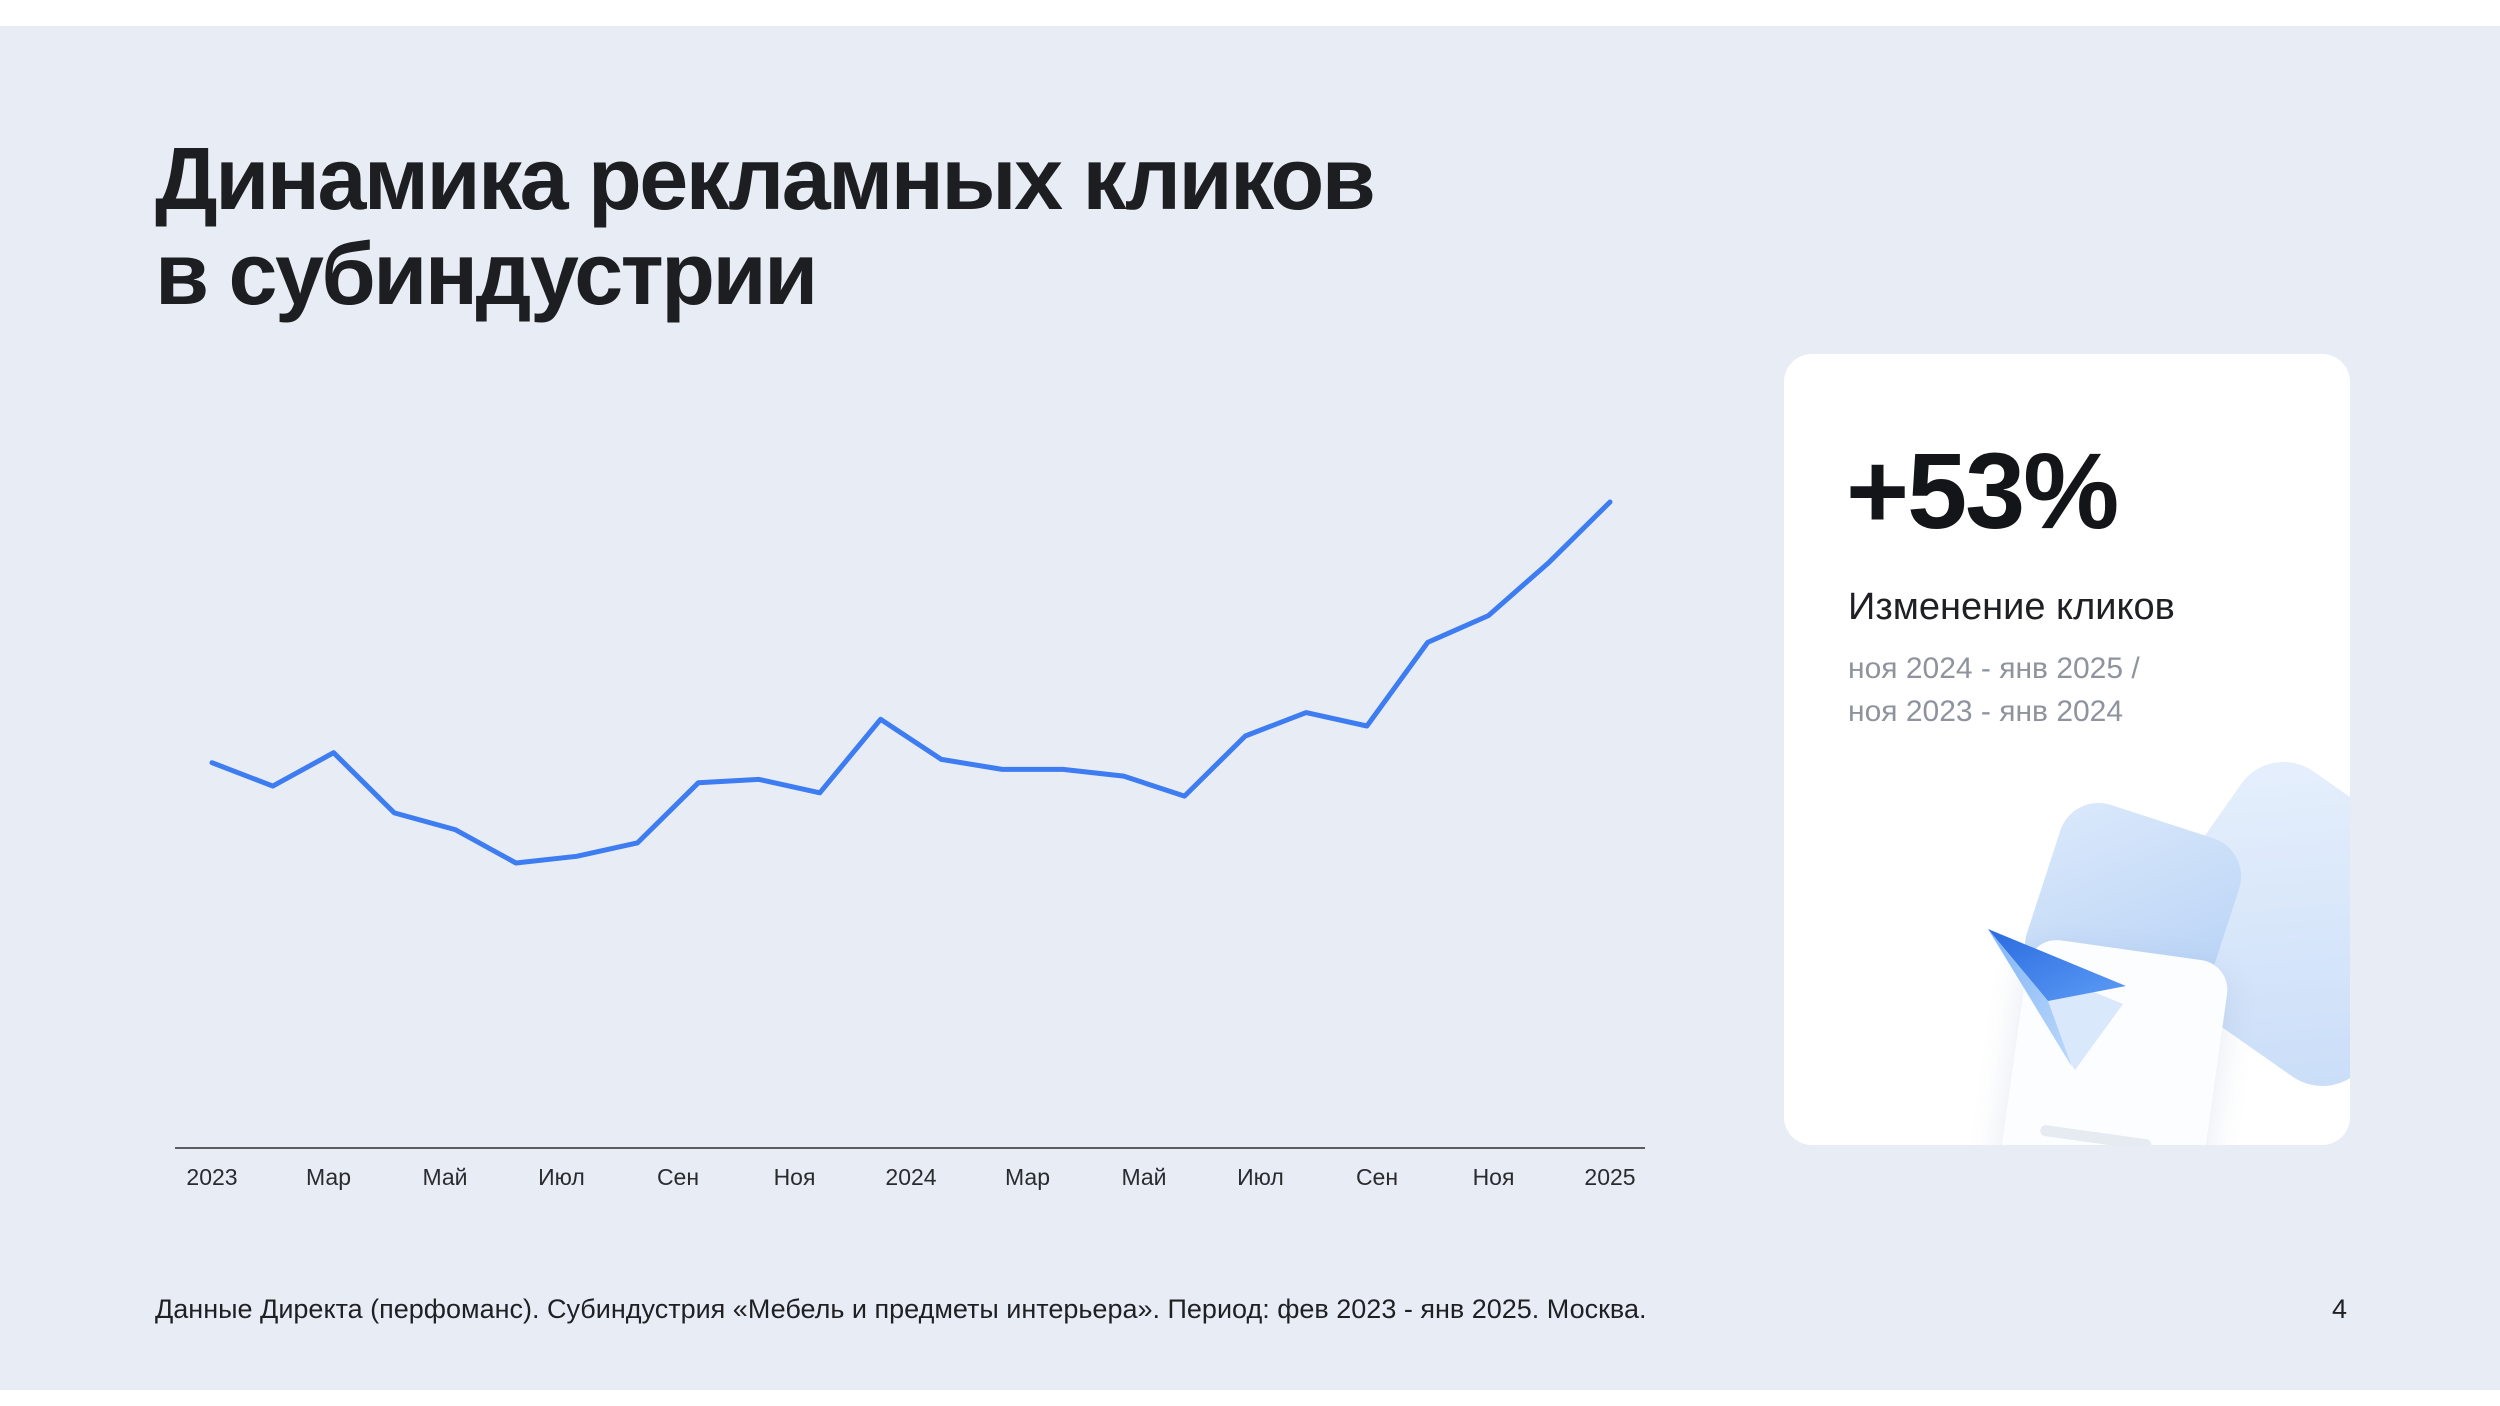  I want to click on page-title: Динамика рекламных кликов в субиндустрии, so click(765, 225).